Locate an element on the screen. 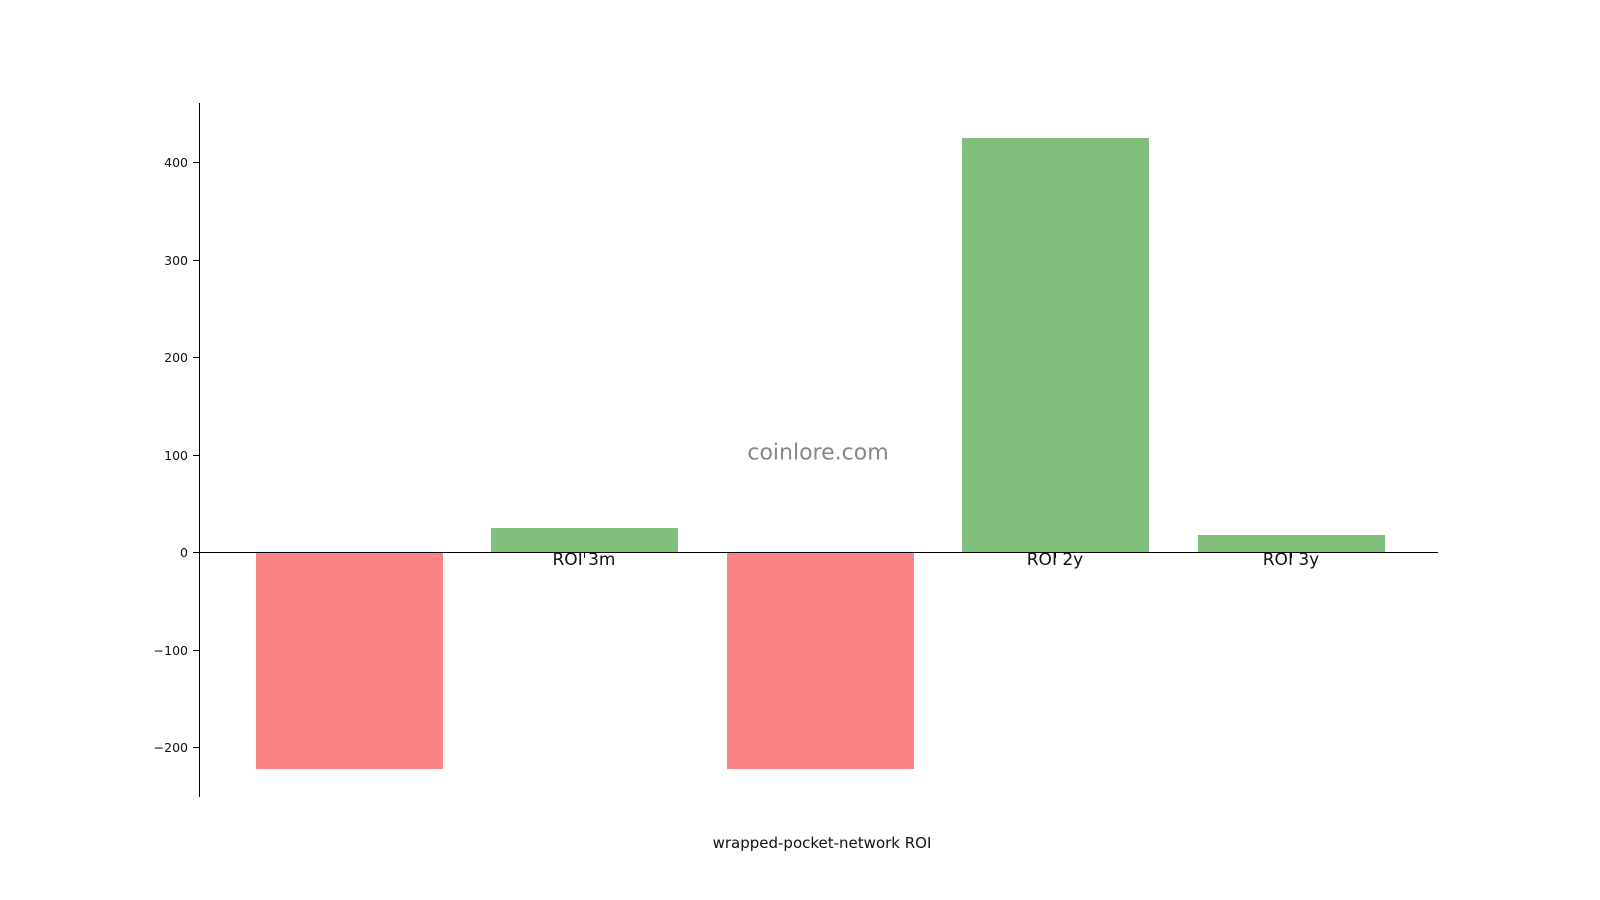 Image resolution: width=1600 pixels, height=900 pixels. y-tick-label: 200 is located at coordinates (176, 357).